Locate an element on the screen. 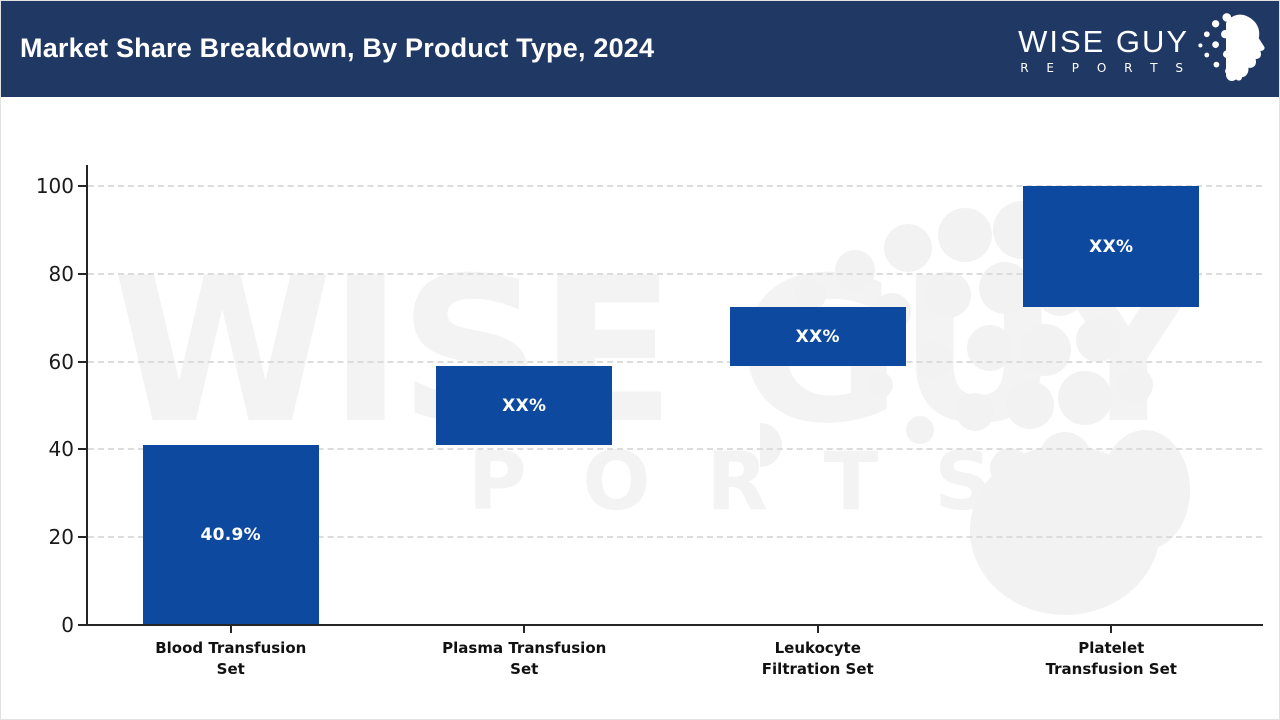 The width and height of the screenshot is (1280, 720). y-tick-label: 0 is located at coordinates (67, 625).